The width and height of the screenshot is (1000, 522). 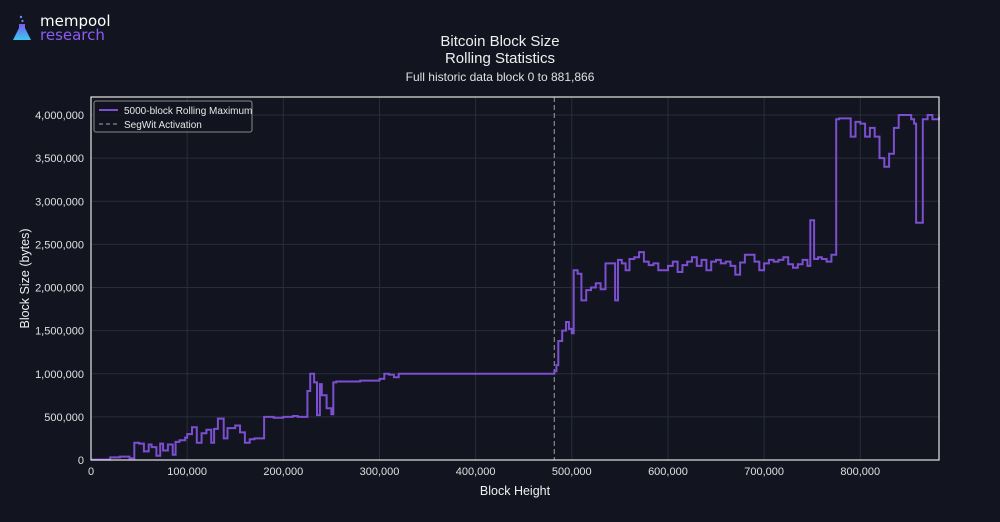 I want to click on x-tick-label: 0, so click(x=91, y=472).